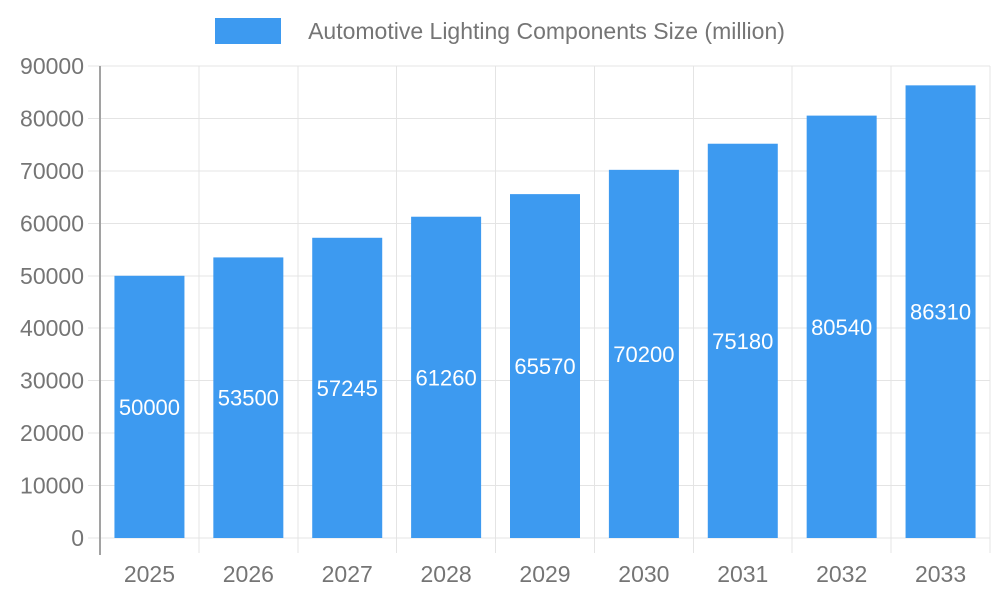 This screenshot has height=600, width=1000. Describe the element at coordinates (52, 486) in the screenshot. I see `y-tick-label: 10000` at that location.